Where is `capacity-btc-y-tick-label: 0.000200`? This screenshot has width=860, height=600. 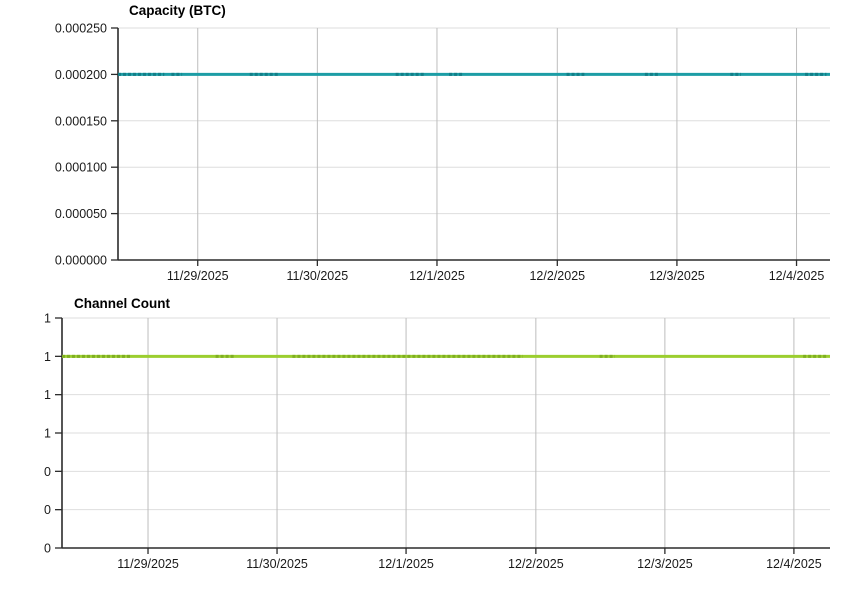 capacity-btc-y-tick-label: 0.000200 is located at coordinates (81, 75).